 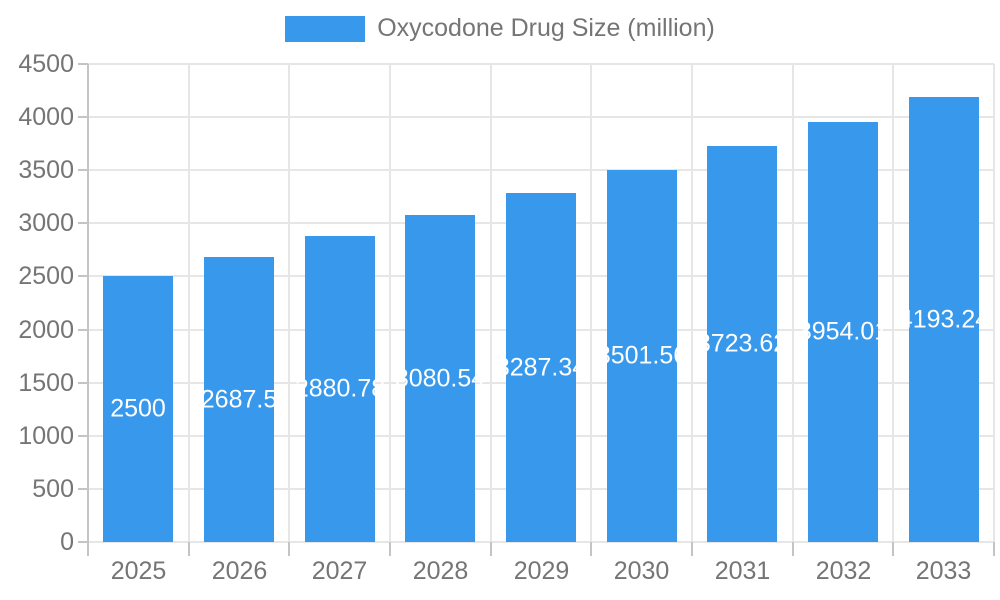 I want to click on x-axis-label: 2030, so click(x=641, y=571).